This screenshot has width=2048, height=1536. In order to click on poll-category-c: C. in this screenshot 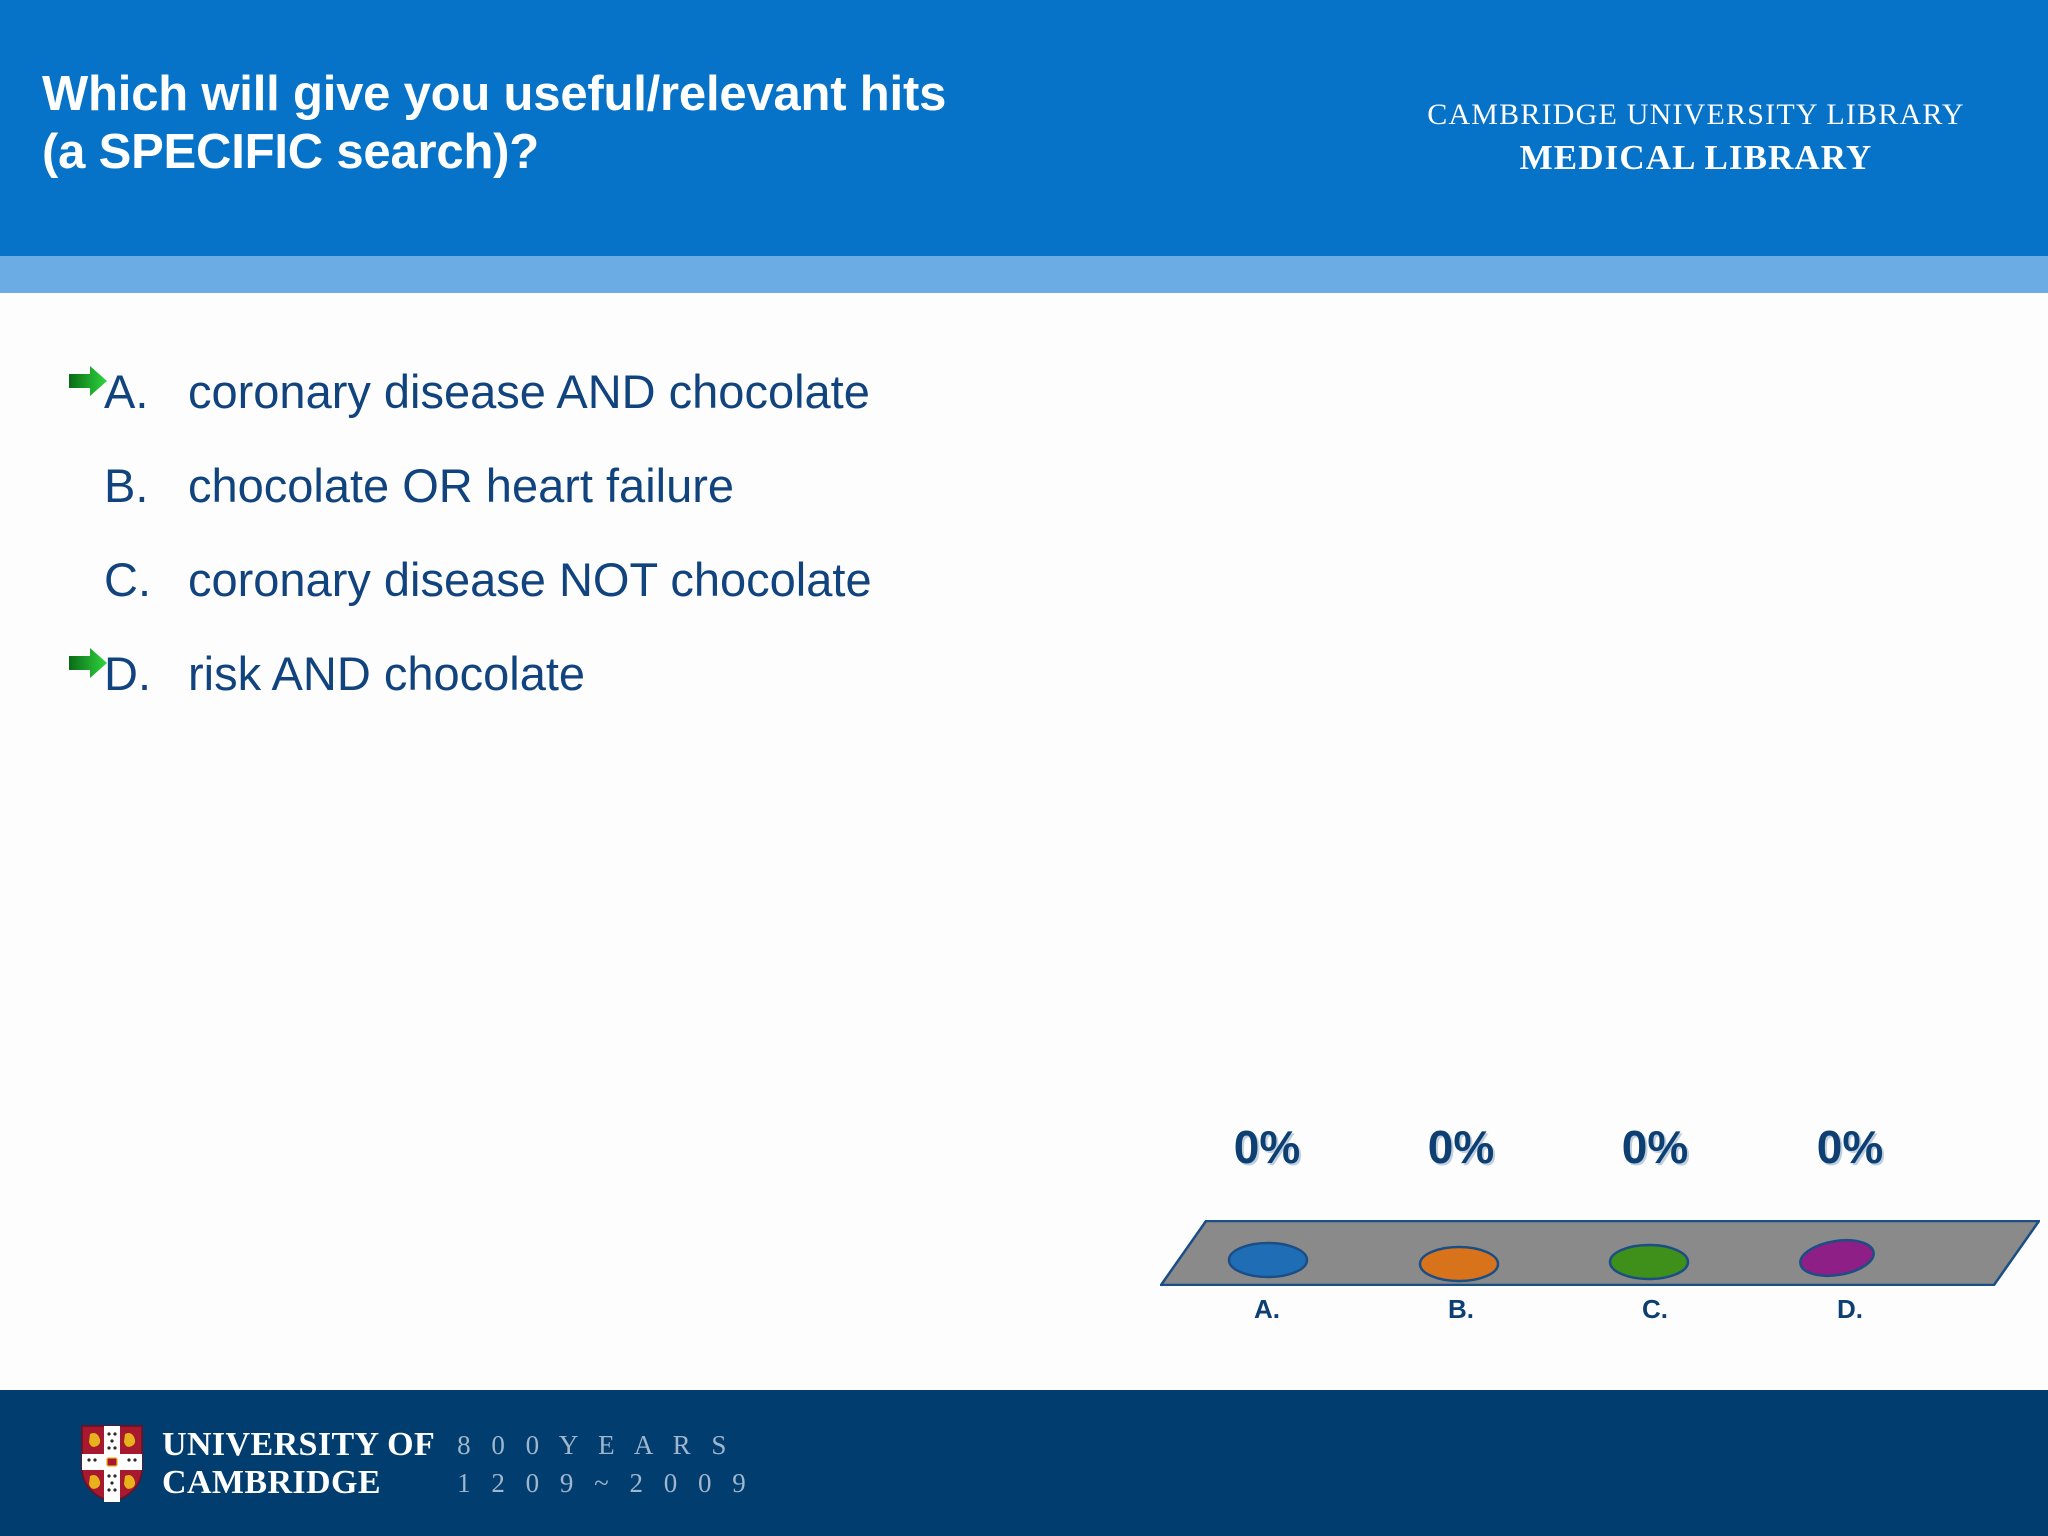, I will do `click(1655, 1309)`.